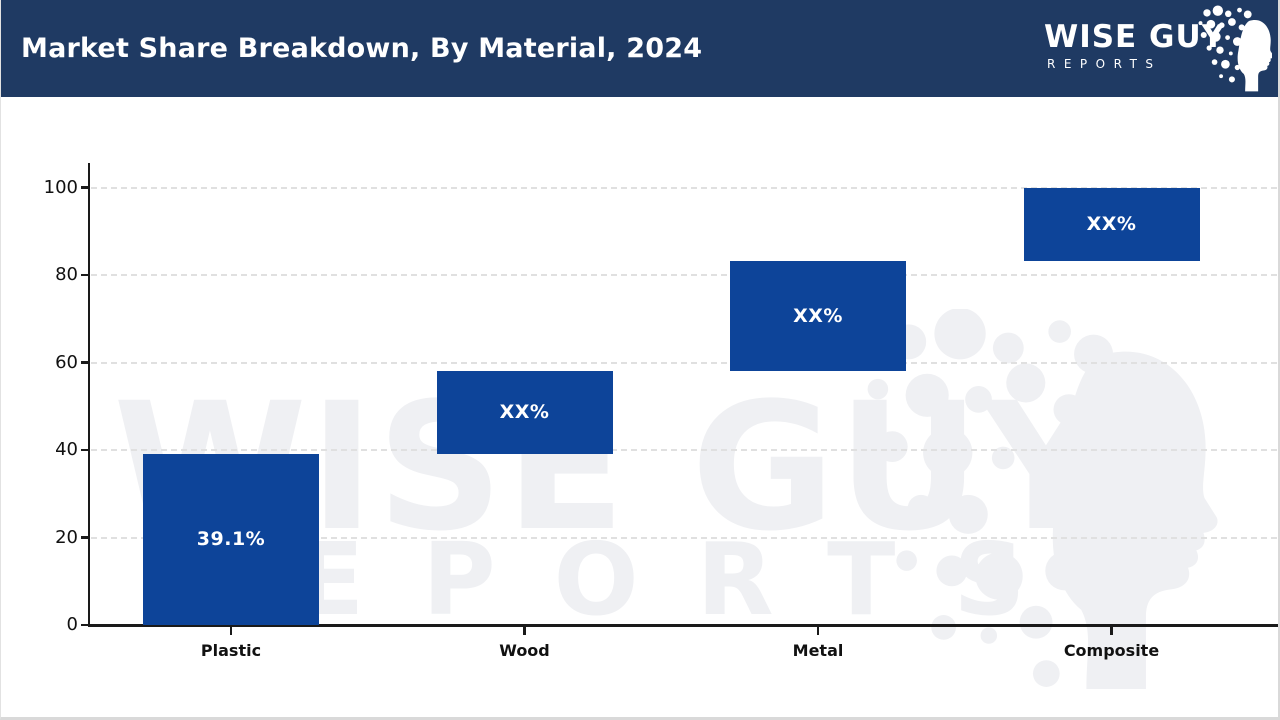 This screenshot has height=720, width=1280. What do you see at coordinates (66, 274) in the screenshot?
I see `y-tick-label: 80` at bounding box center [66, 274].